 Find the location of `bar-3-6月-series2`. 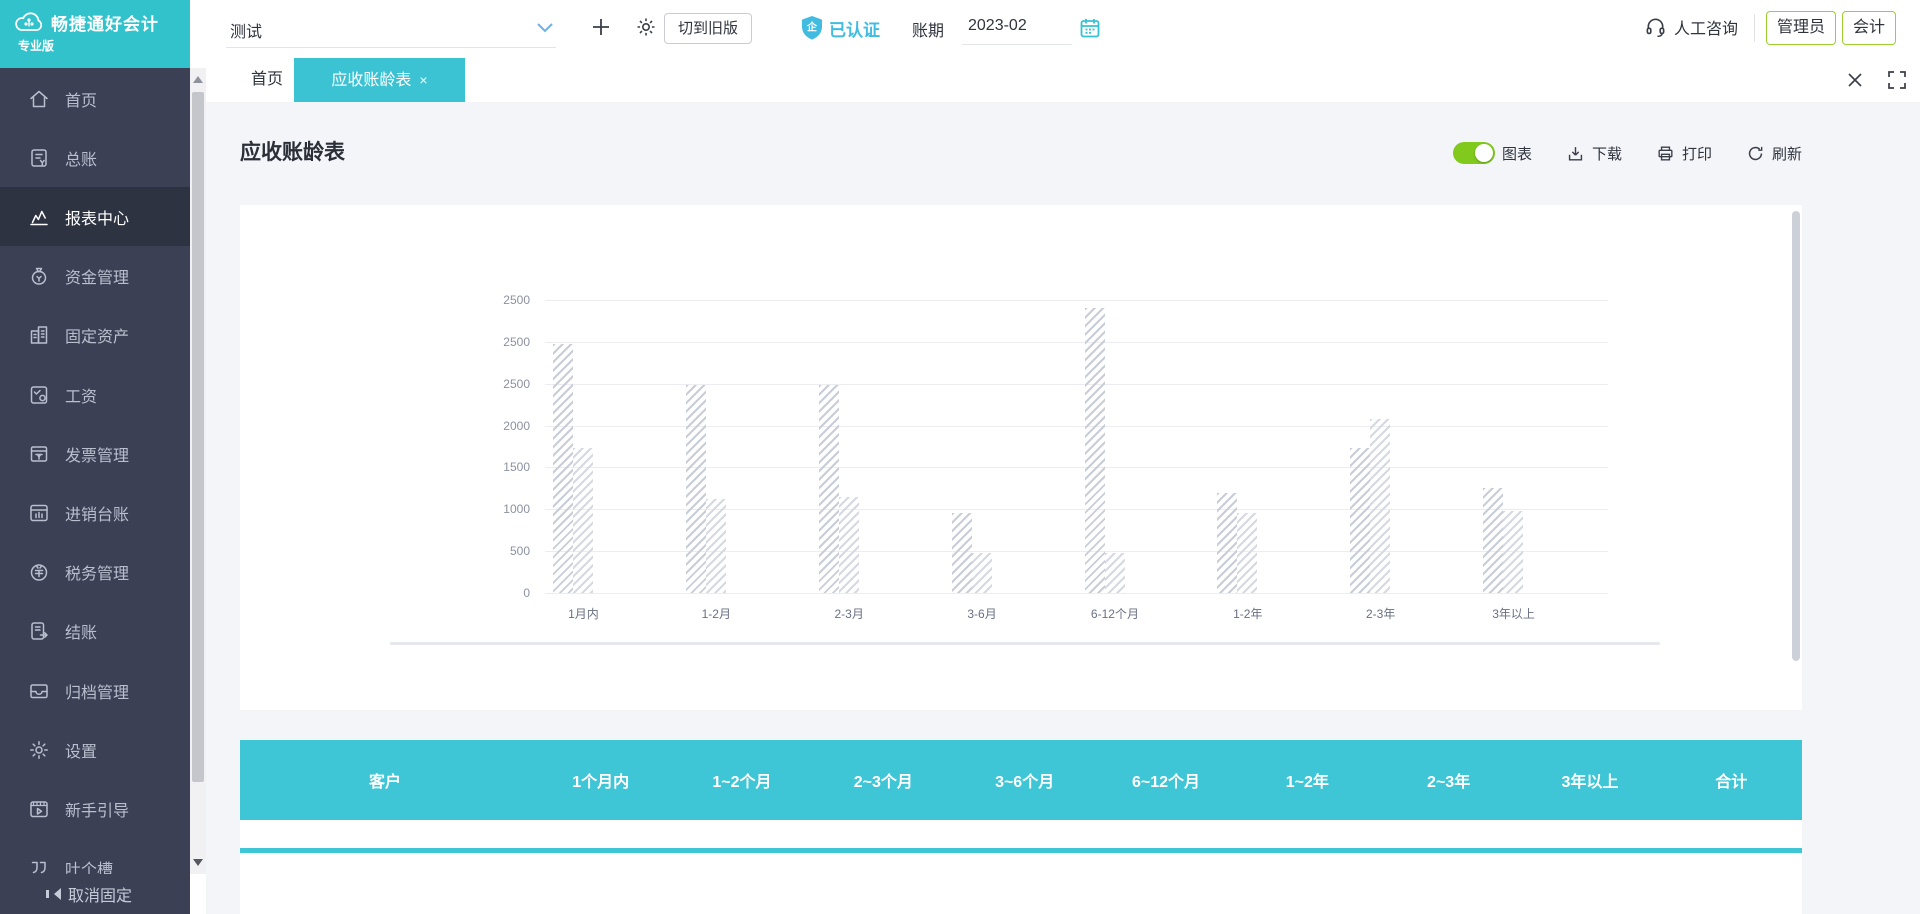

bar-3-6月-series2 is located at coordinates (981, 572).